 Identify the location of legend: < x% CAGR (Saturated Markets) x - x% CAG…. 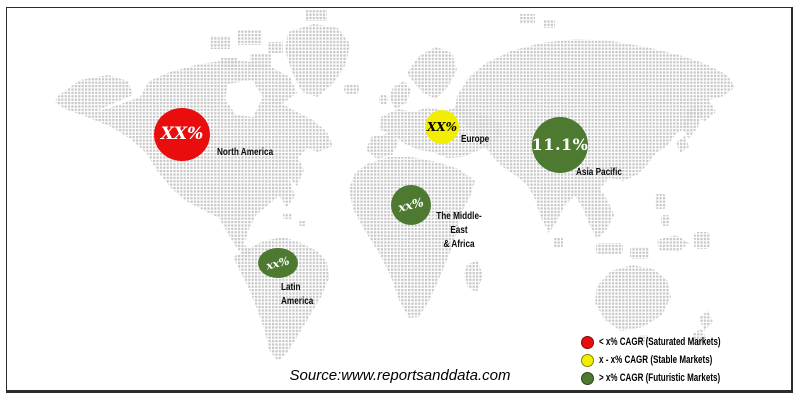
(673, 361).